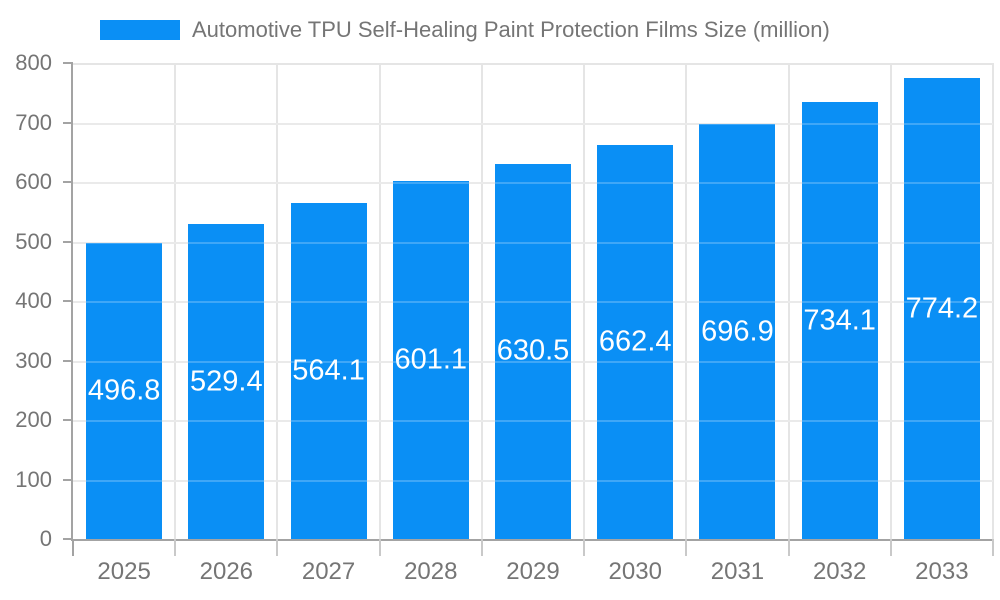 The image size is (1000, 600). Describe the element at coordinates (737, 571) in the screenshot. I see `x-axis-label: 2031` at that location.